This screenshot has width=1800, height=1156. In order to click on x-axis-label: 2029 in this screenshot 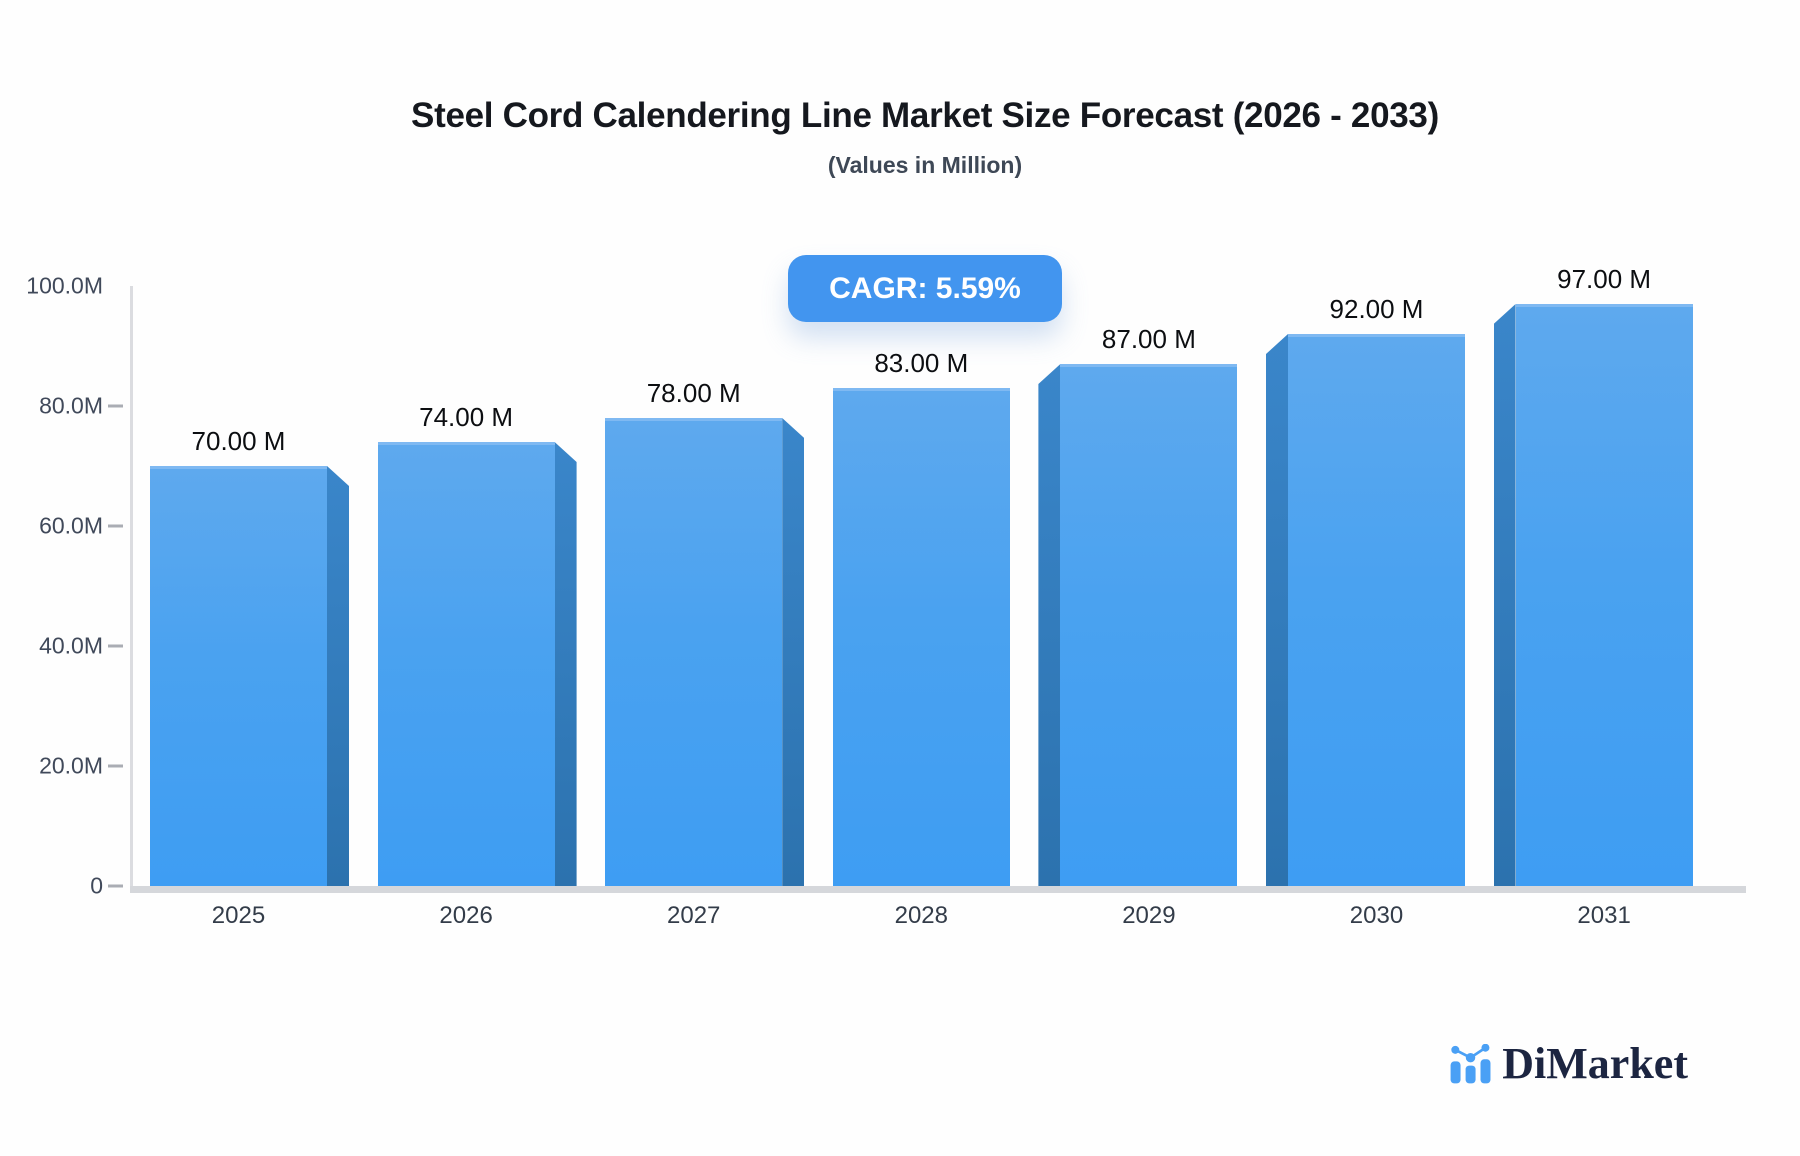, I will do `click(1149, 915)`.